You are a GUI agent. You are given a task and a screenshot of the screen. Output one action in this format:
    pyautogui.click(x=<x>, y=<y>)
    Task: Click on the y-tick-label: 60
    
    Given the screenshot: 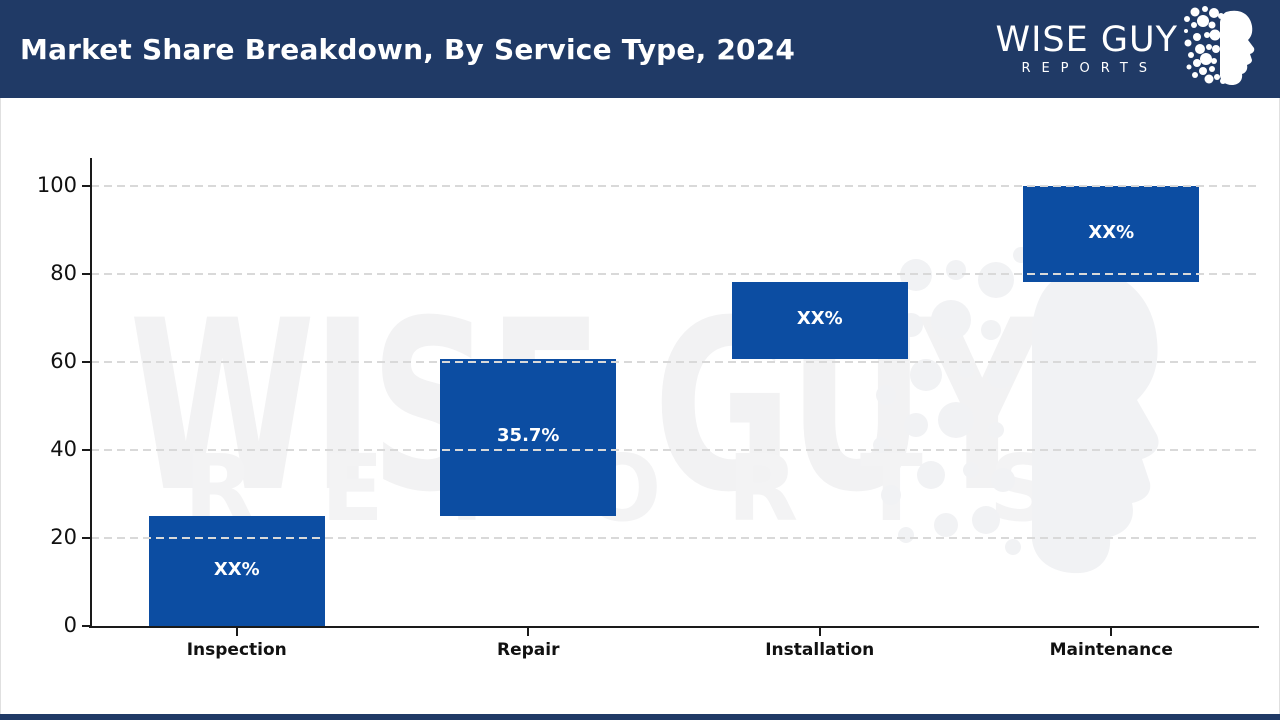 What is the action you would take?
    pyautogui.click(x=63, y=361)
    